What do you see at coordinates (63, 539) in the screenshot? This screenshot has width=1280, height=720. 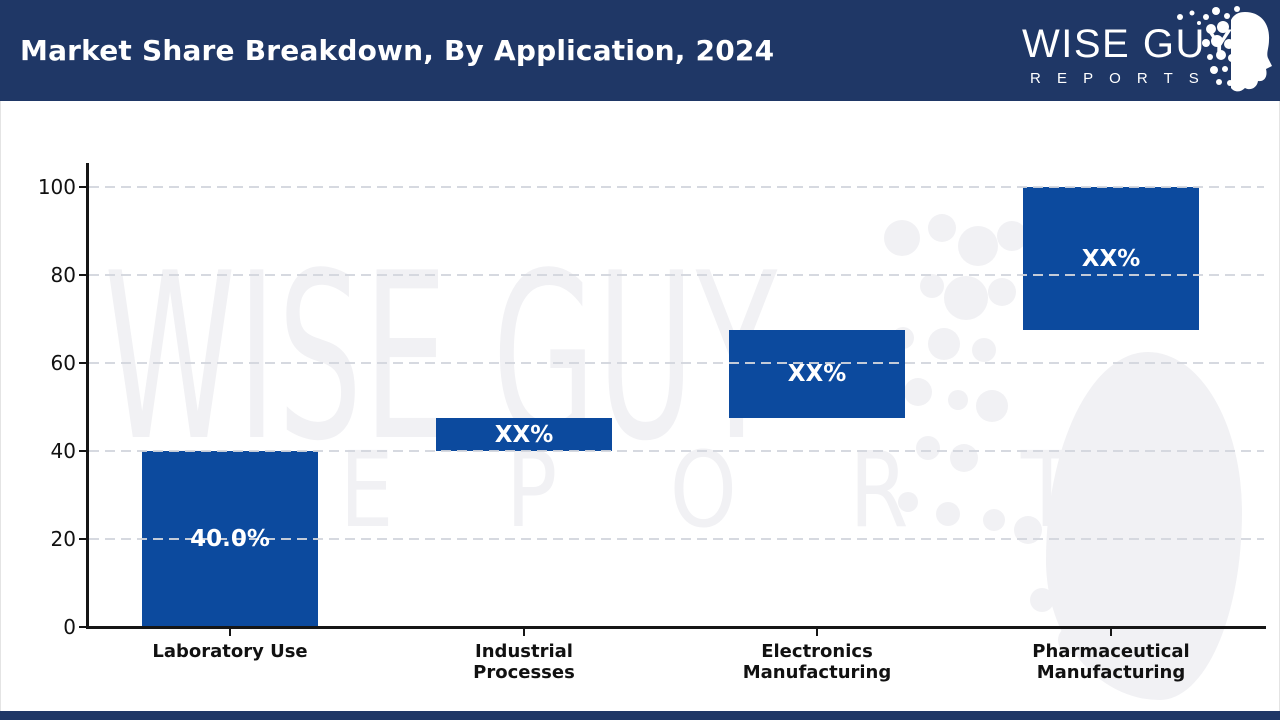 I see `y-tick-label: 20` at bounding box center [63, 539].